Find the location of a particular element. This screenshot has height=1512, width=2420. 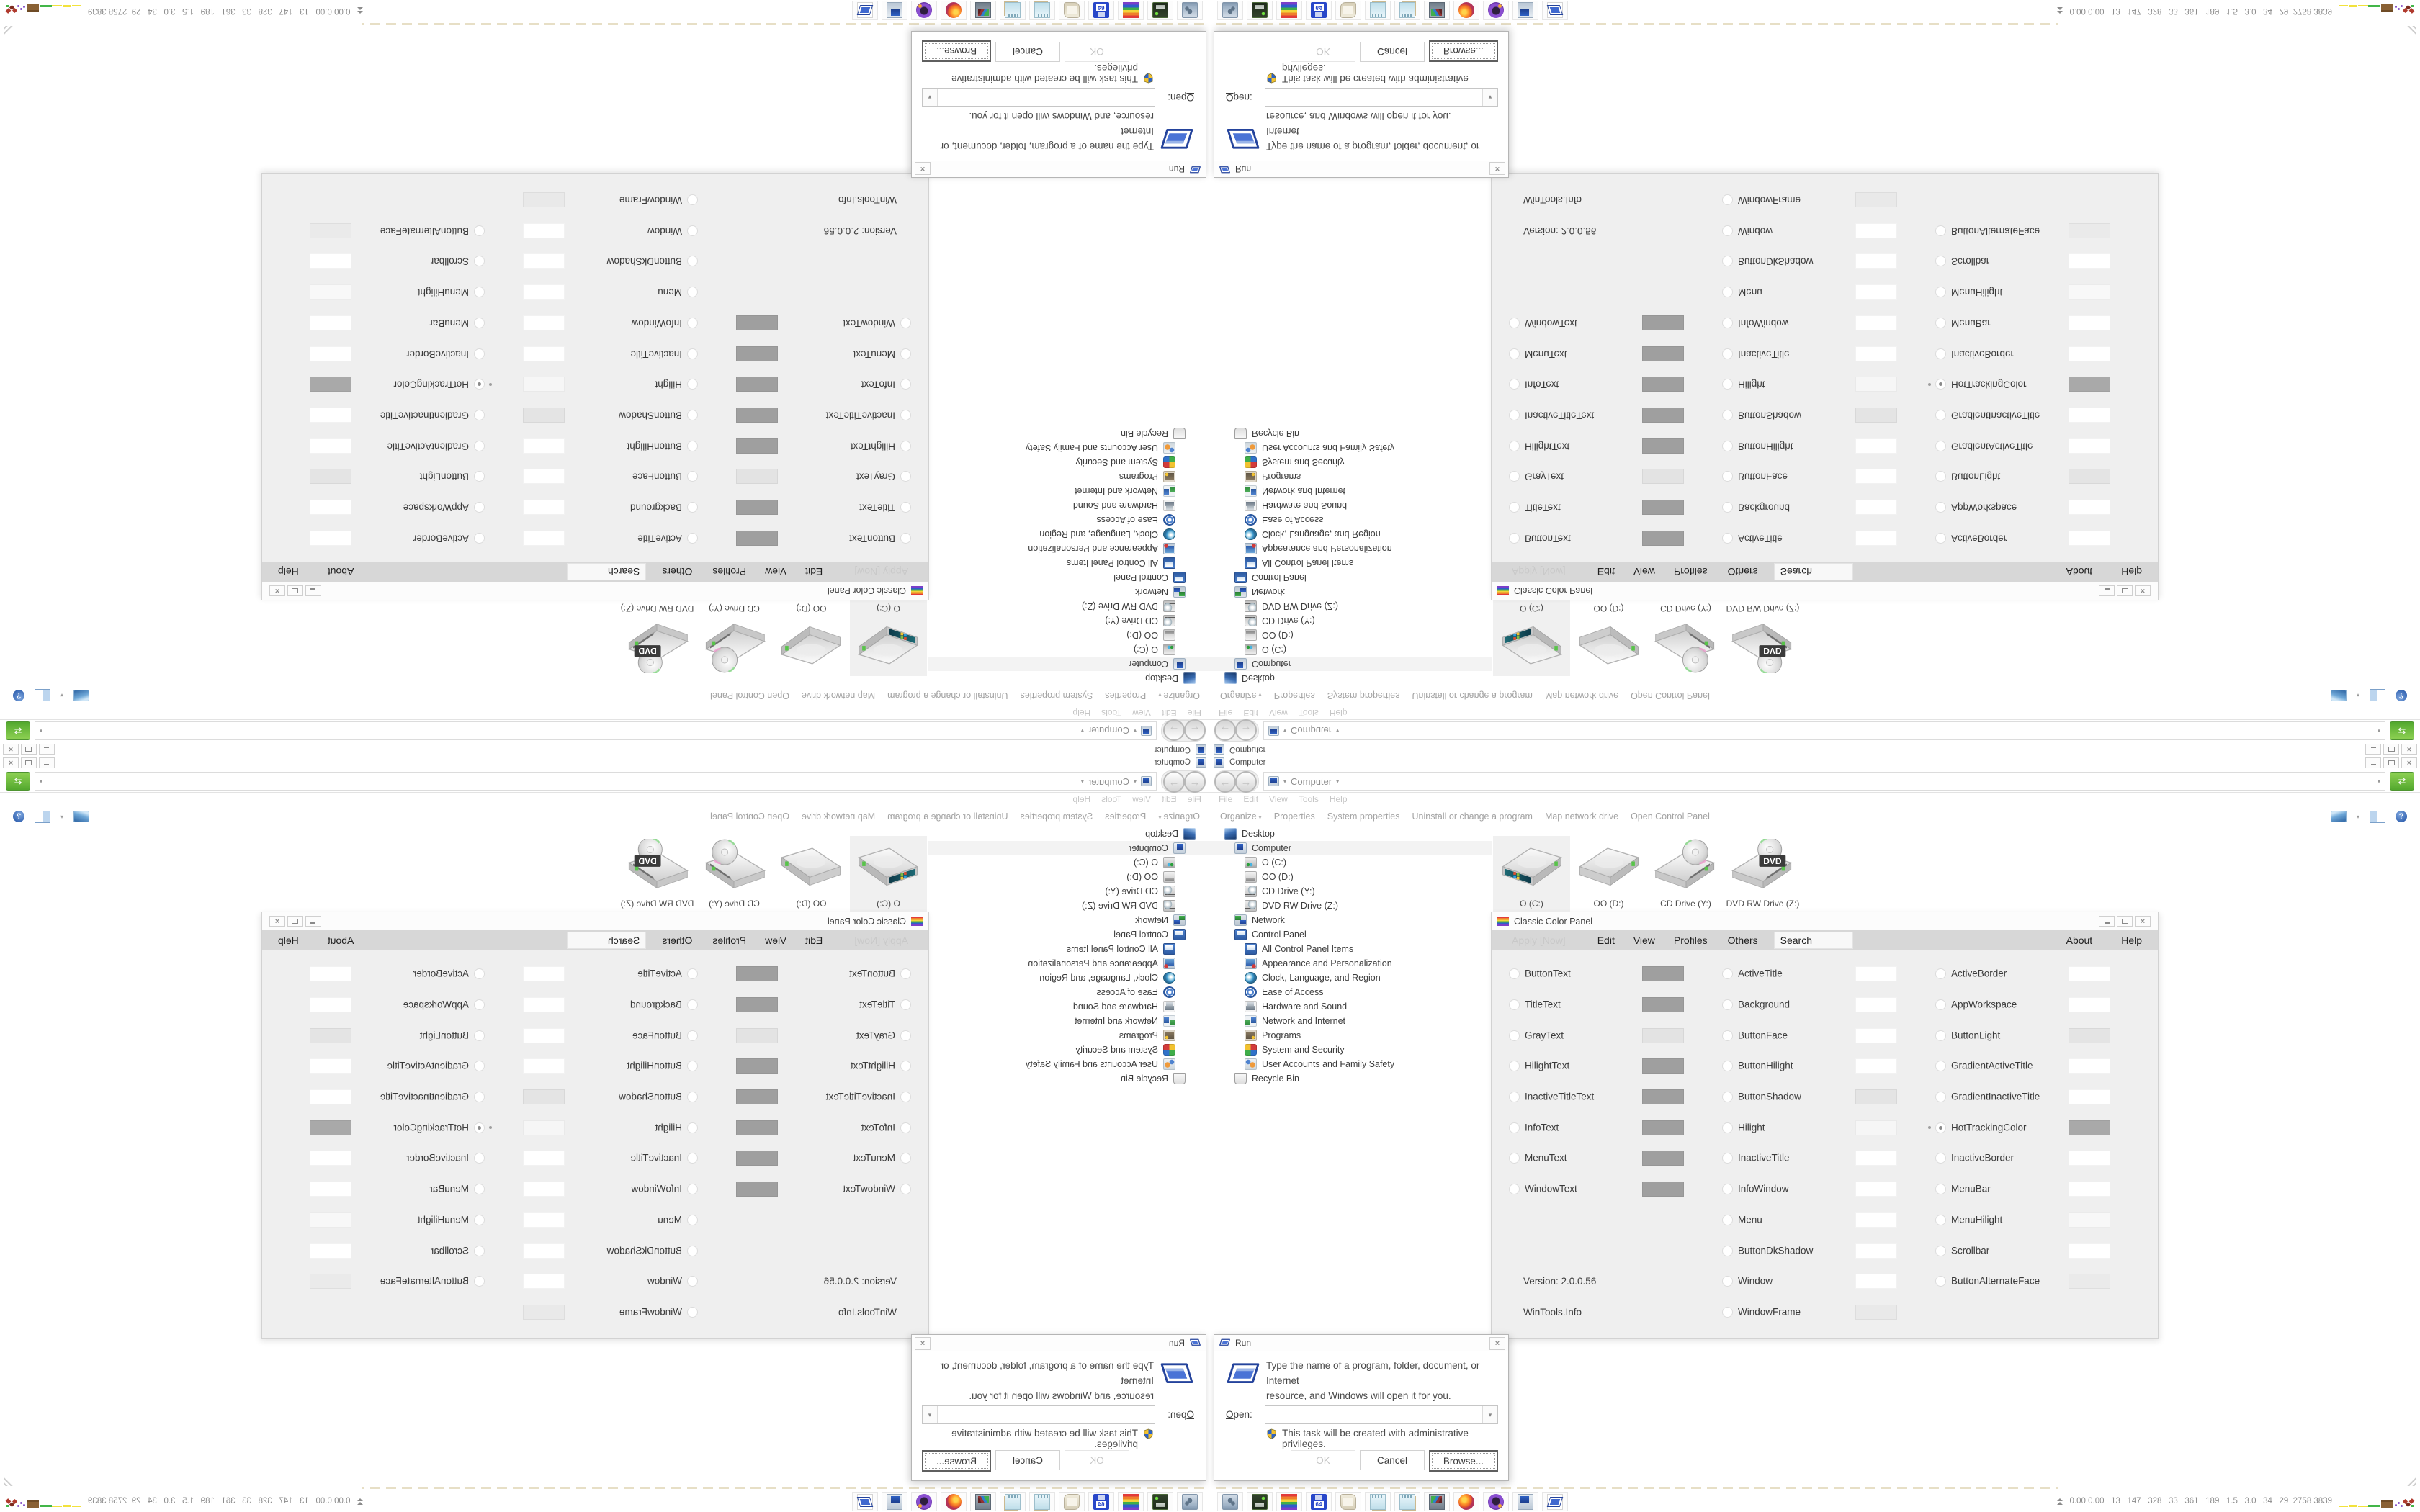

refresh-button: ⇄ is located at coordinates (2402, 730).